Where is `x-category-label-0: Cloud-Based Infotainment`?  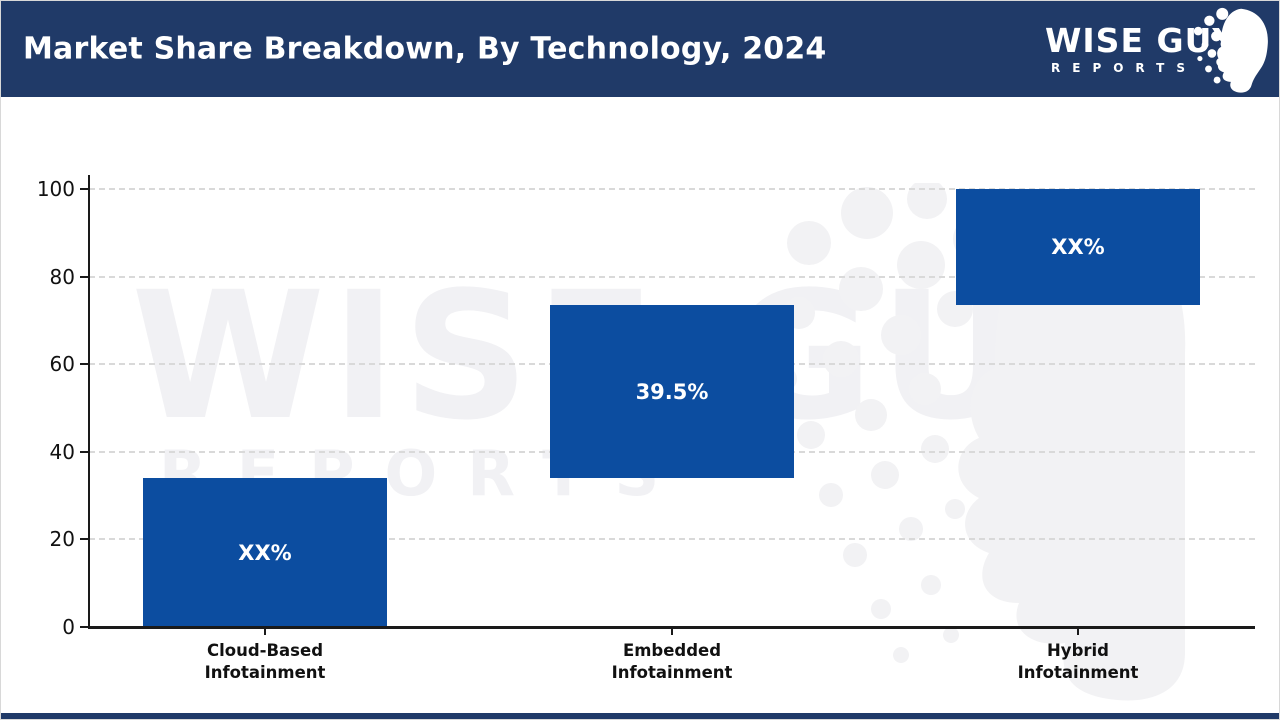
x-category-label-0: Cloud-Based Infotainment is located at coordinates (265, 662).